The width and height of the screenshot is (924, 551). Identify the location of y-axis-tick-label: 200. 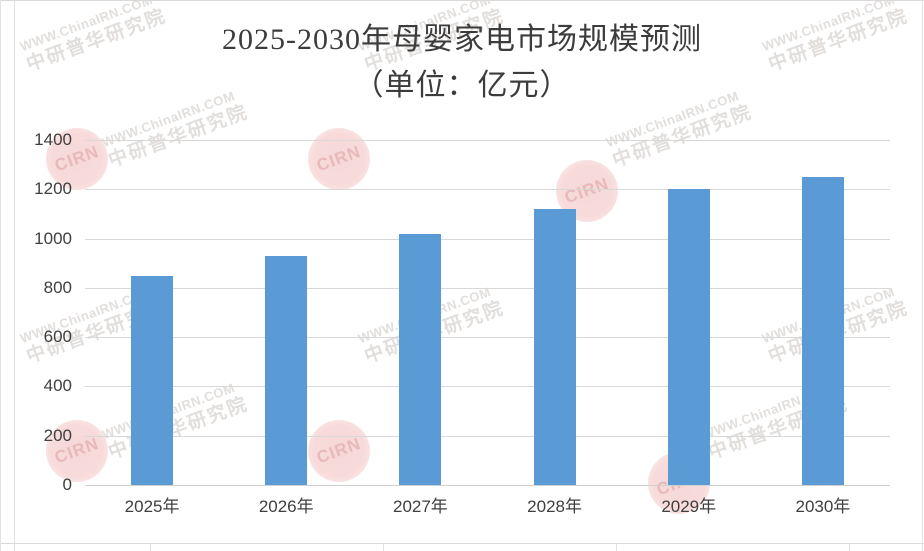
(57, 435).